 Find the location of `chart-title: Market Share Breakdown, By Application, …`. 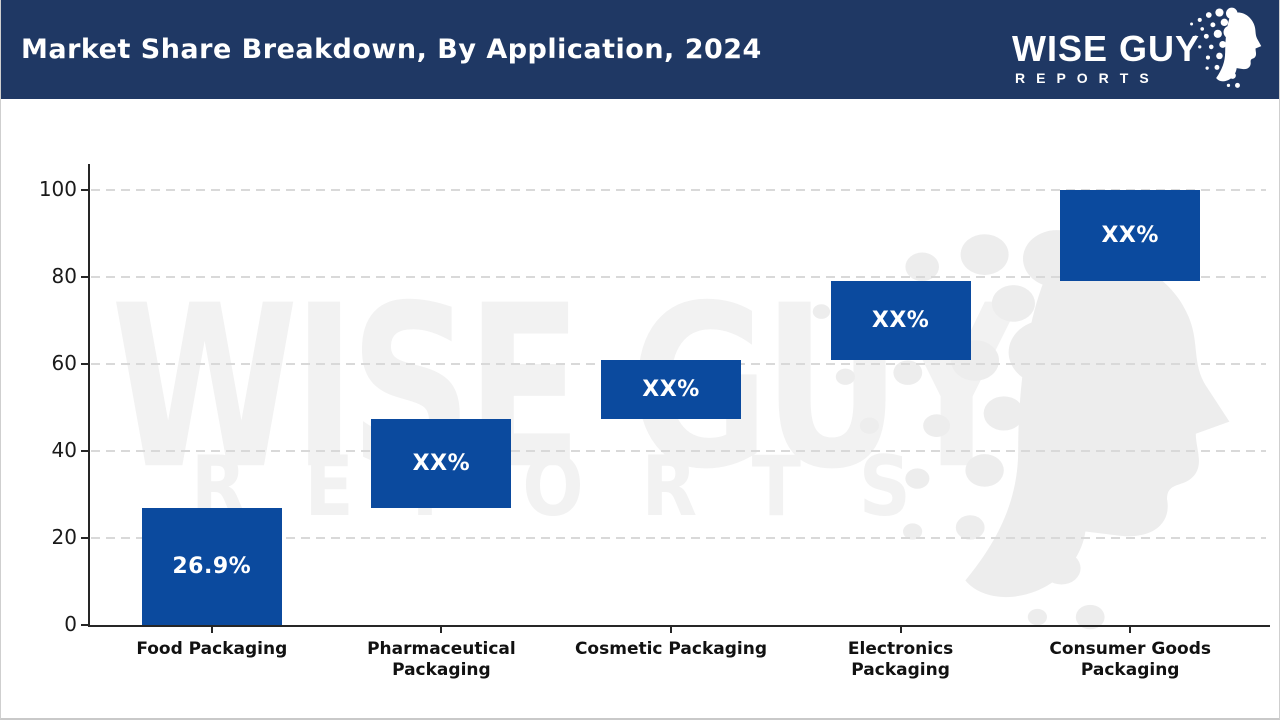

chart-title: Market Share Breakdown, By Application, … is located at coordinates (391, 49).